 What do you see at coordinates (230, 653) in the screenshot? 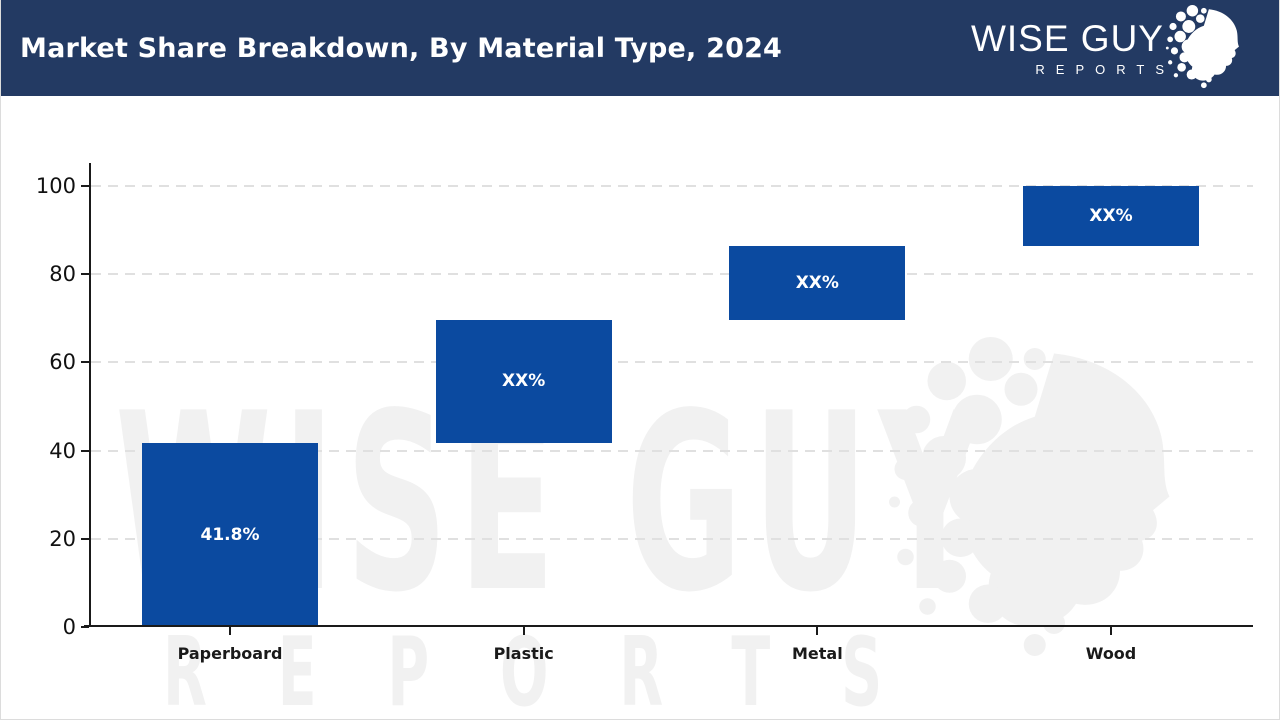
I see `category-label-paperboard: Paperboard` at bounding box center [230, 653].